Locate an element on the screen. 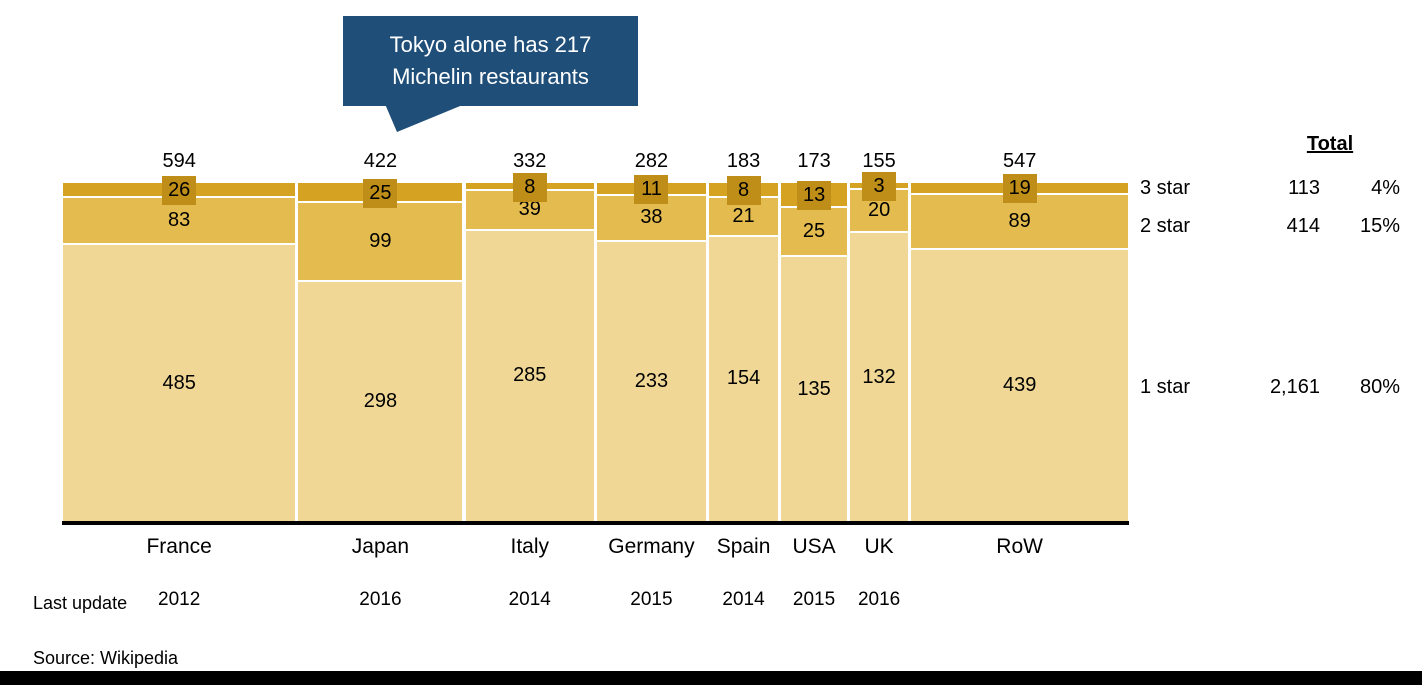 The image size is (1422, 685). column-label-spain: Spain is located at coordinates (743, 546).